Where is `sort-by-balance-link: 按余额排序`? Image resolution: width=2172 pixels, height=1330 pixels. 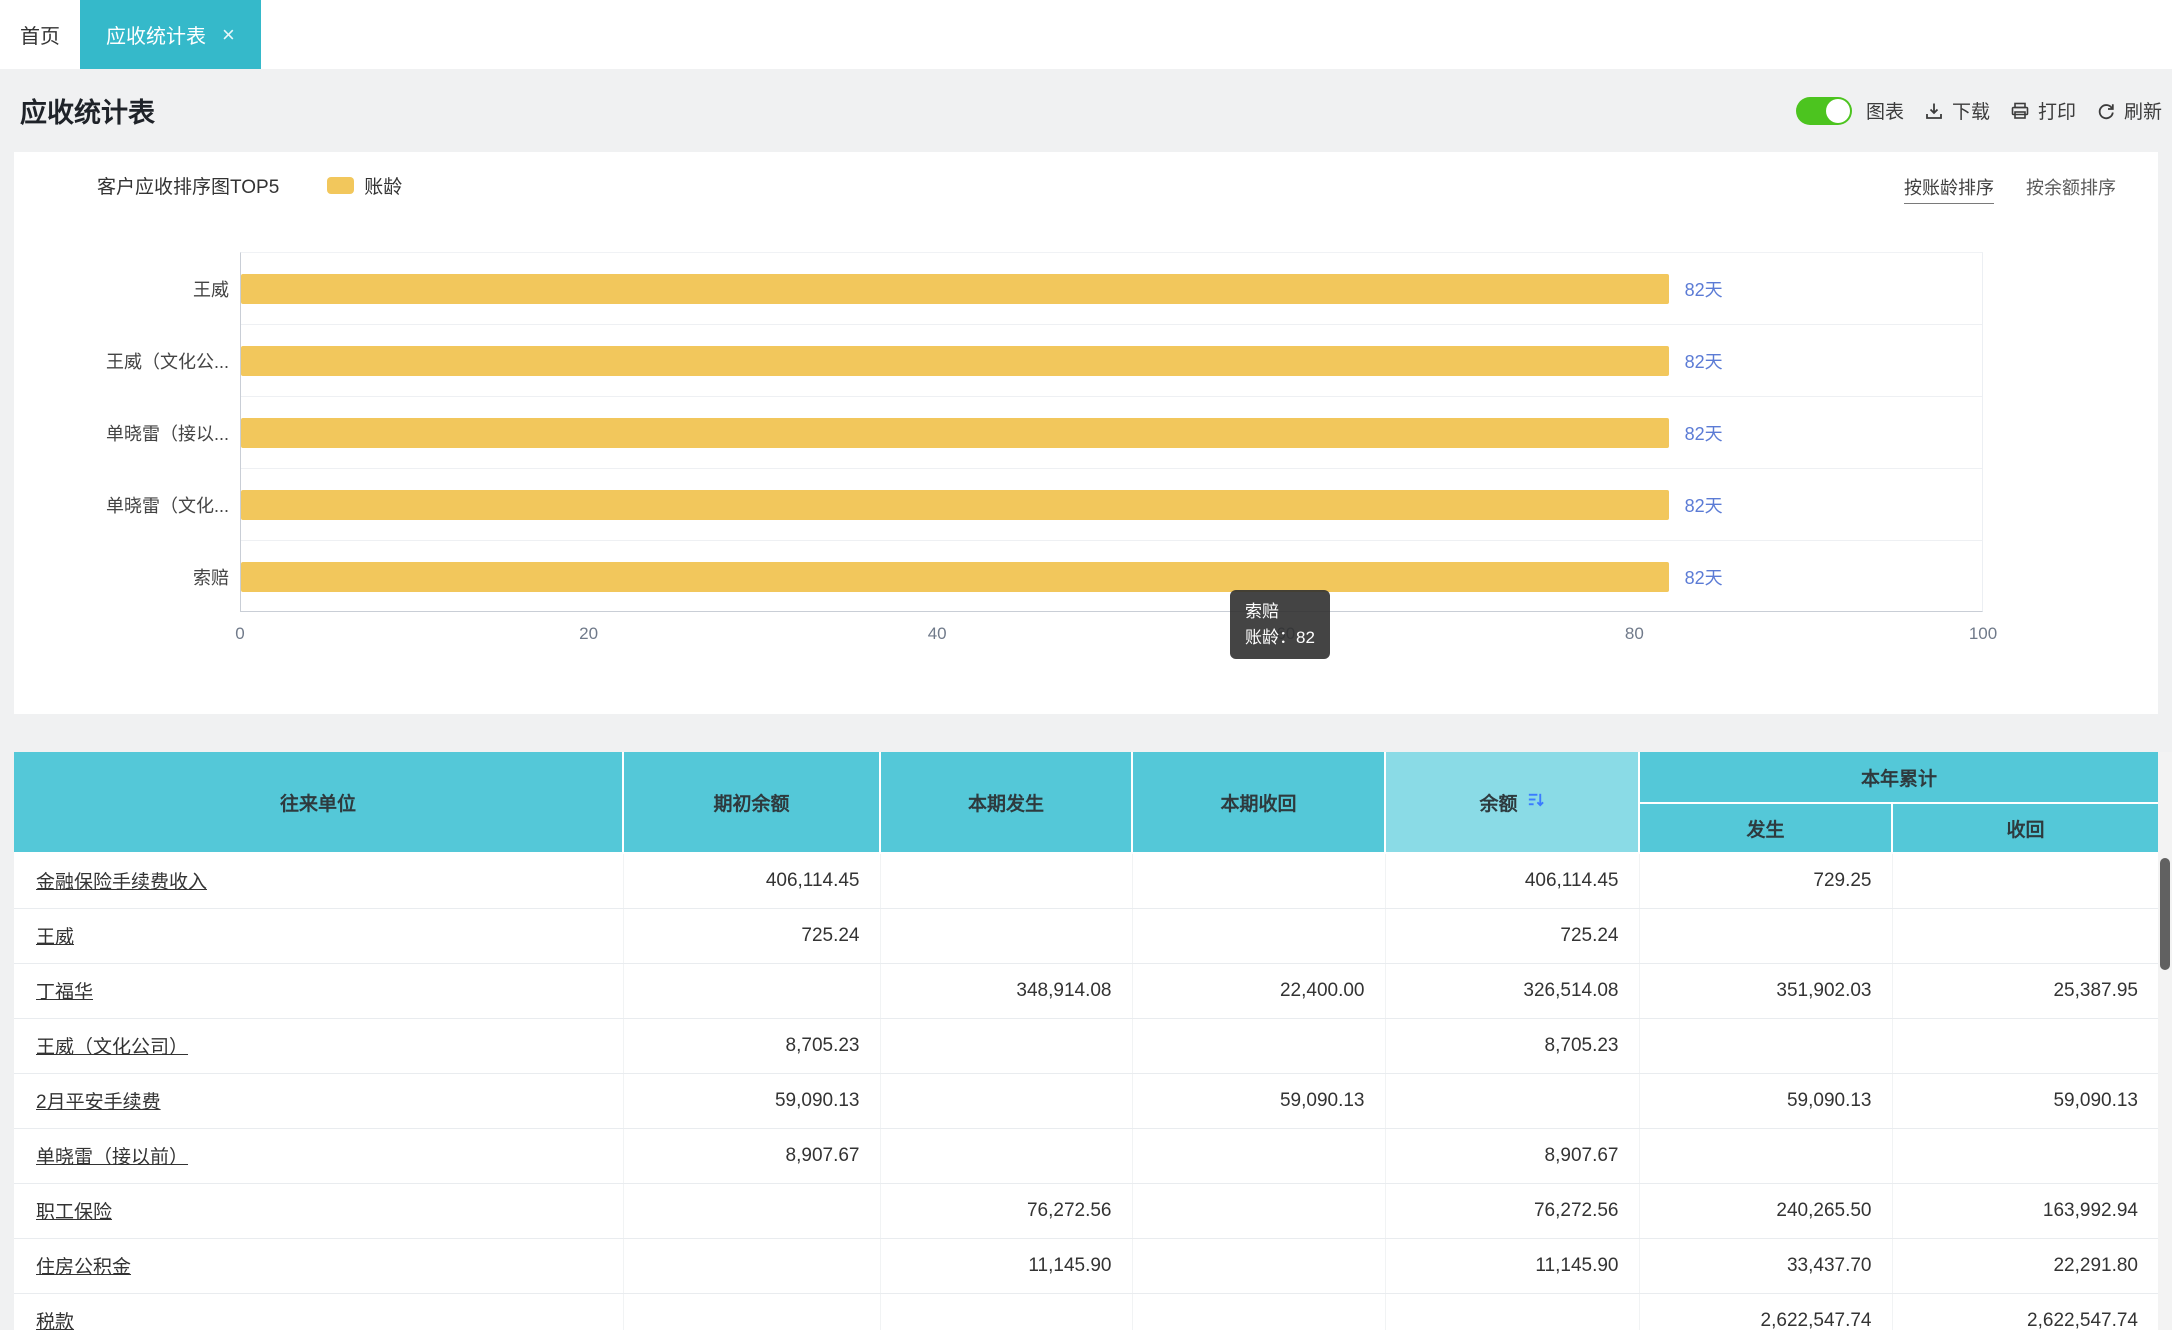
sort-by-balance-link: 按余额排序 is located at coordinates (2071, 188).